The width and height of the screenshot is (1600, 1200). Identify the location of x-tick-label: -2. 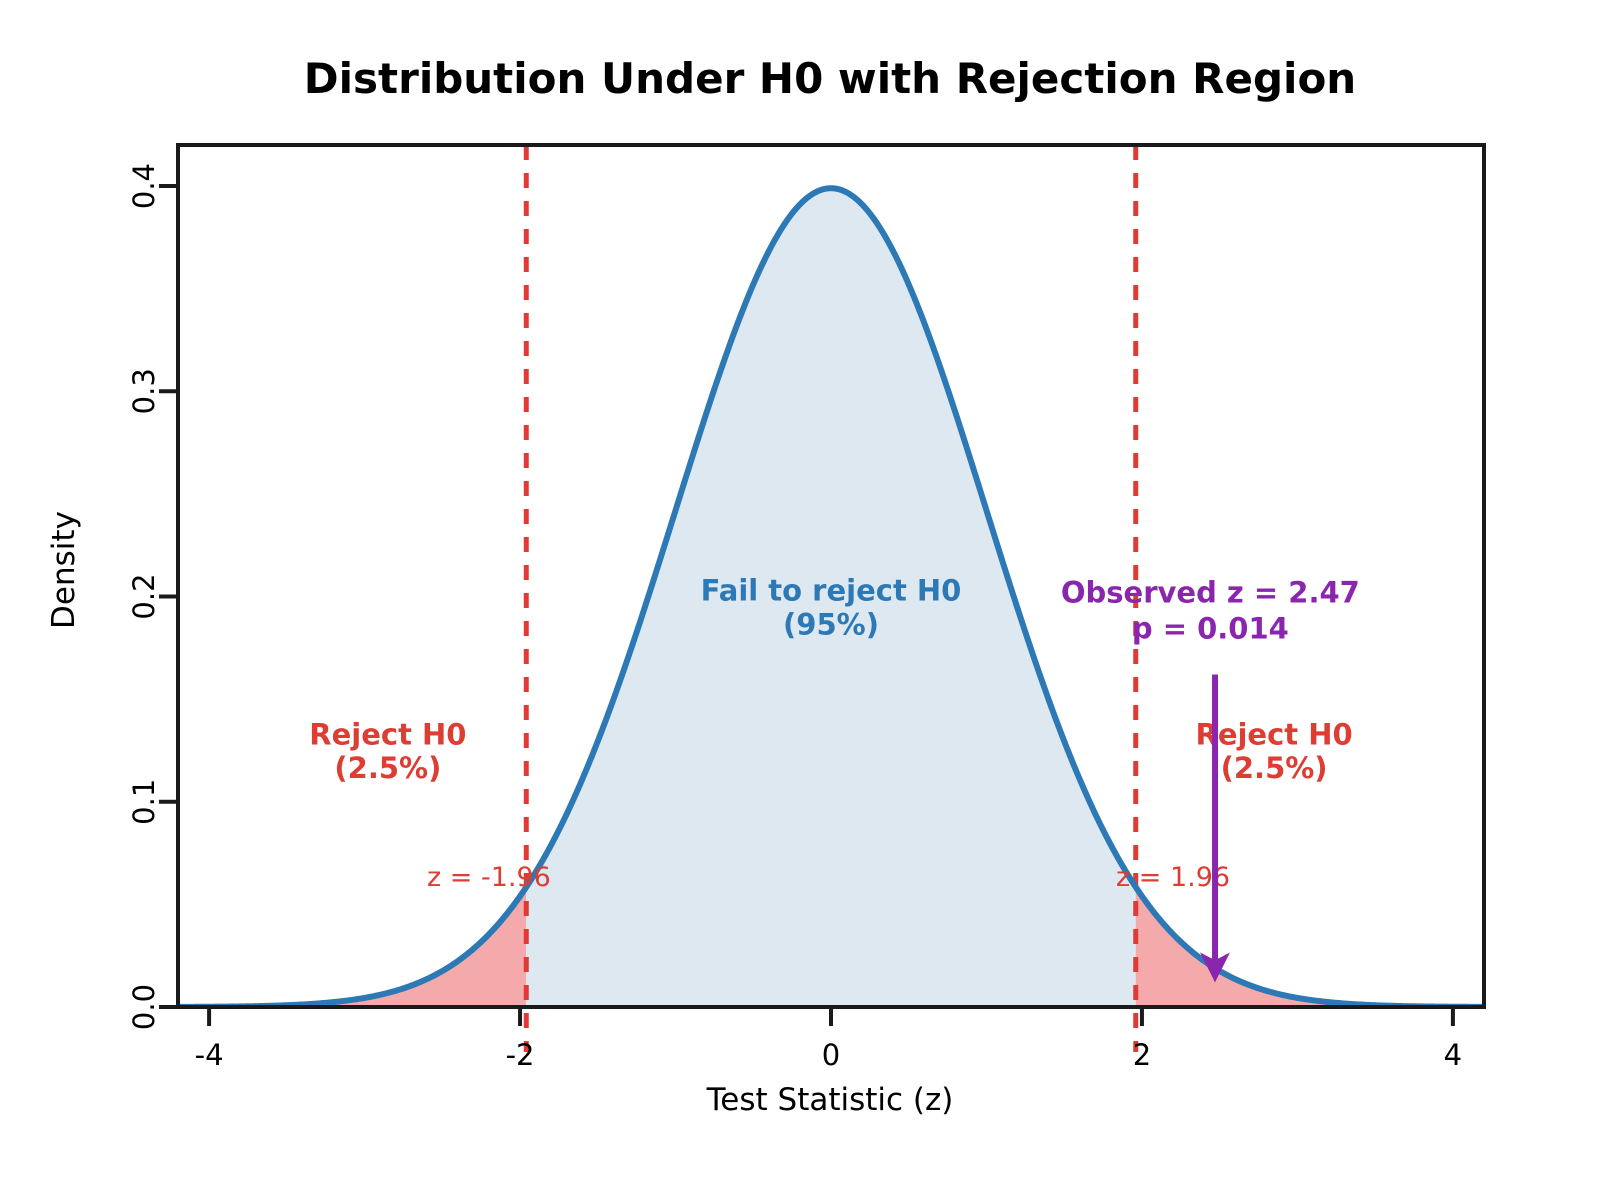
(520, 1055).